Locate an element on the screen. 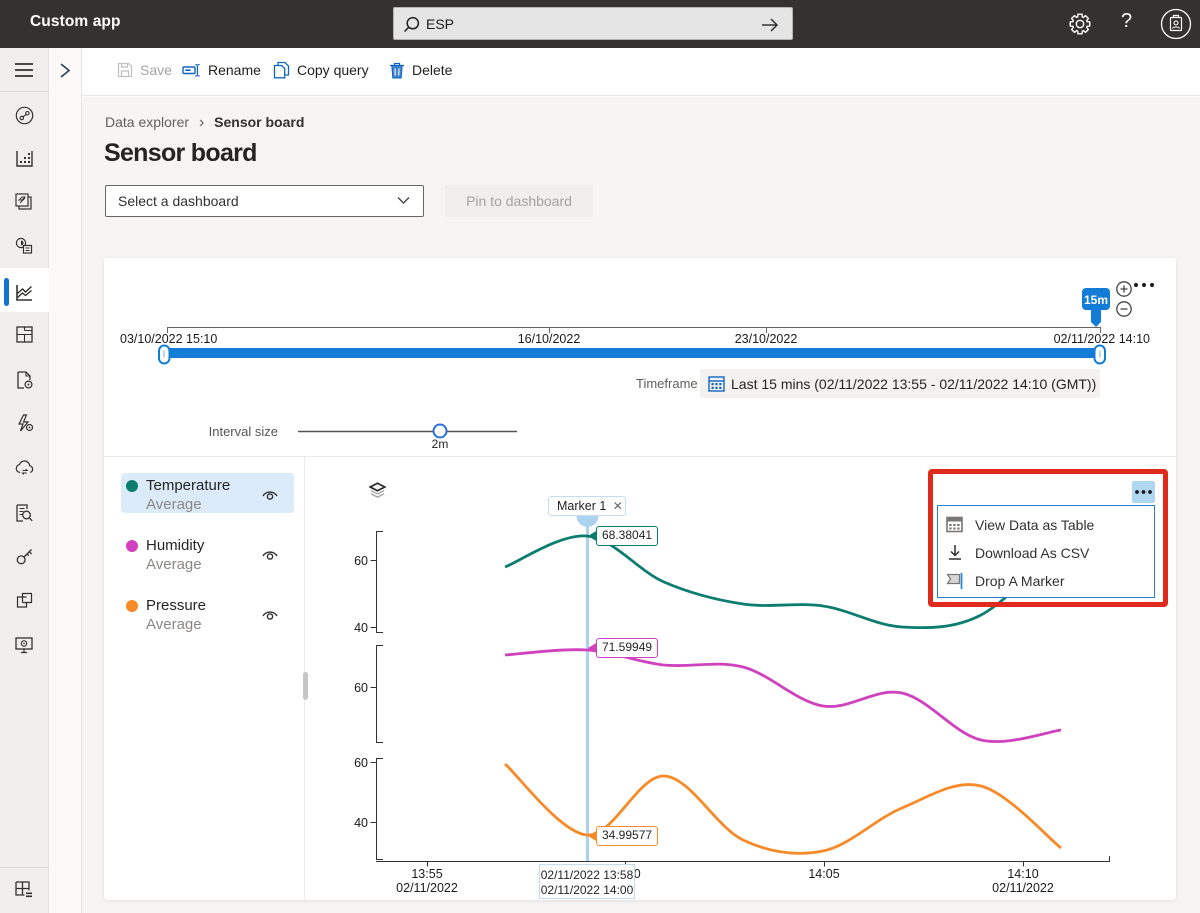 This screenshot has width=1200, height=913. svg-text: 14:05 is located at coordinates (823, 874).